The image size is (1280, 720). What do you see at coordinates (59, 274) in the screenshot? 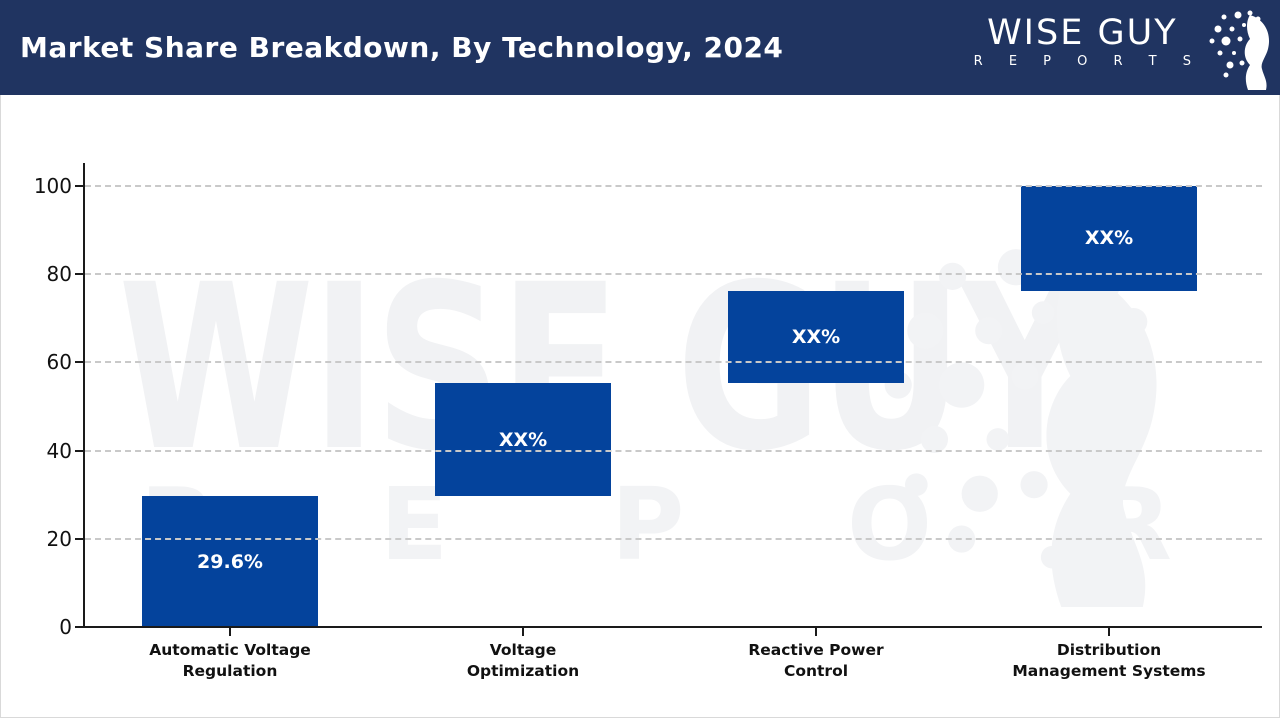
I see `y-tick-label: 80` at bounding box center [59, 274].